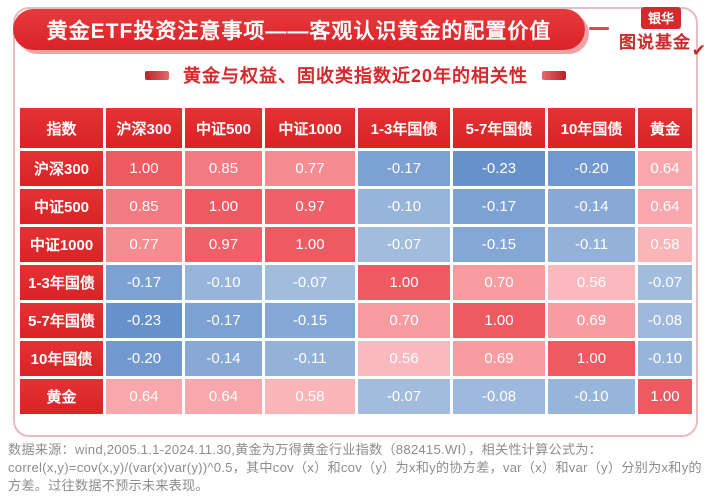  Describe the element at coordinates (554, 75) in the screenshot. I see `subtitle-marker-right-icon` at that location.